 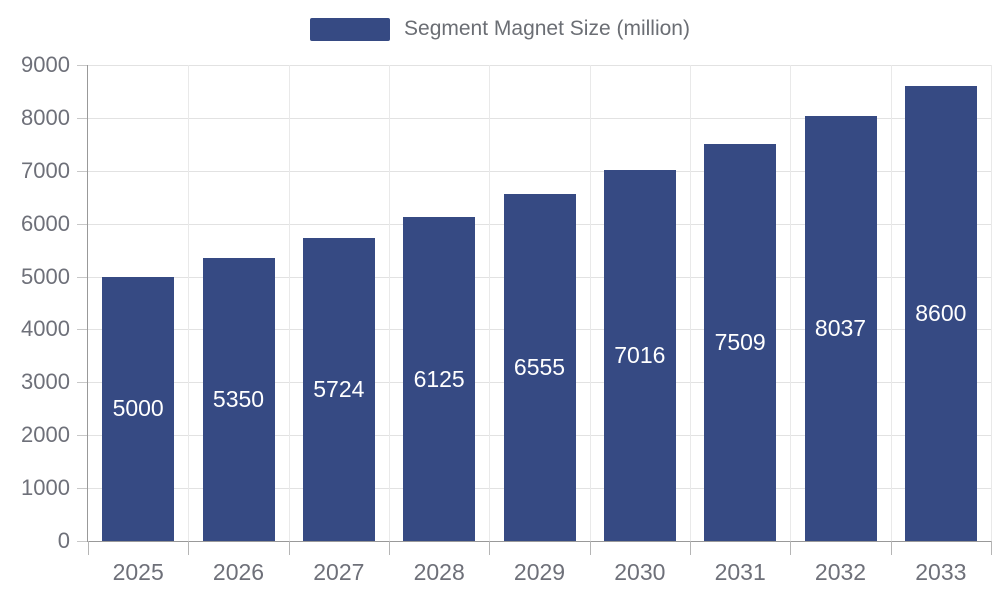 I want to click on bar-value-label: 8600, so click(x=941, y=313).